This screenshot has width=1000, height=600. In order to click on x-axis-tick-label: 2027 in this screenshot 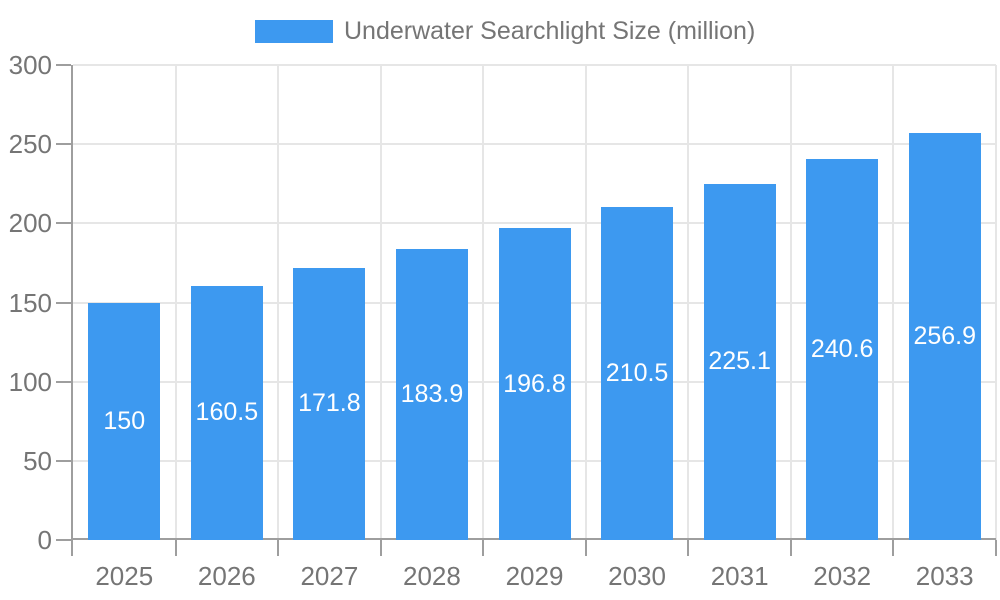, I will do `click(329, 576)`.